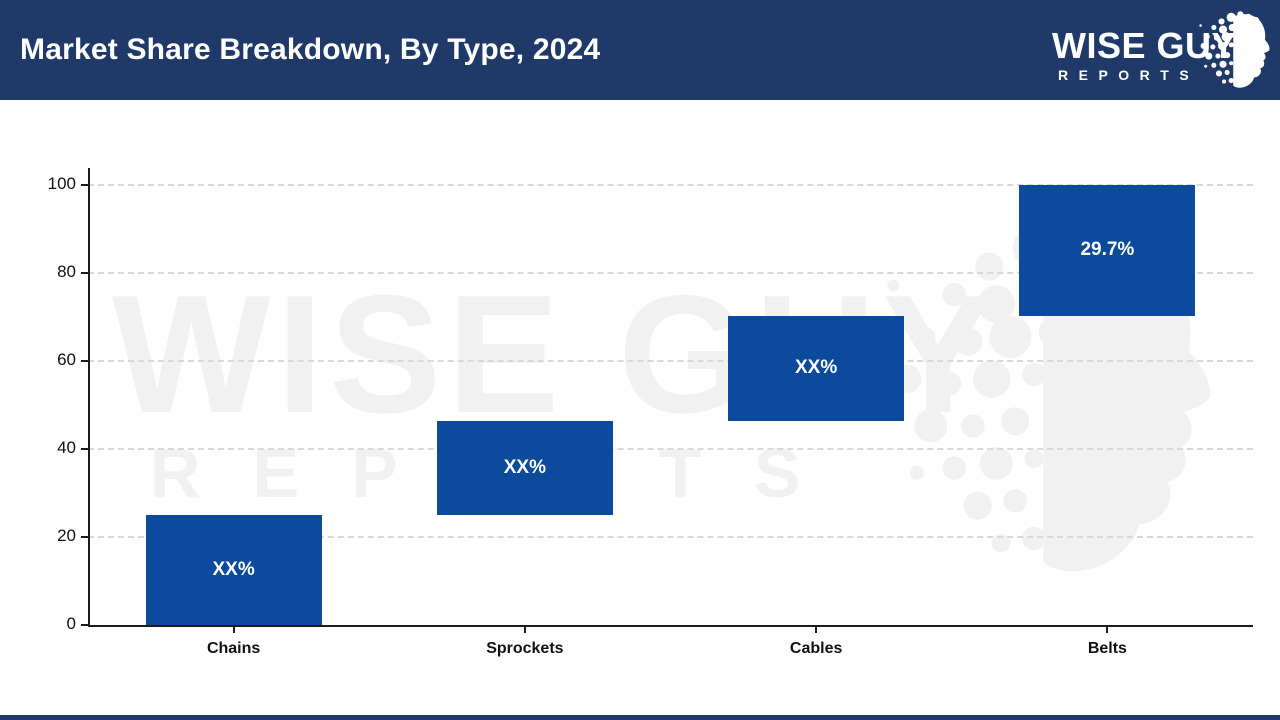  What do you see at coordinates (233, 648) in the screenshot?
I see `category-label-chains: Chains` at bounding box center [233, 648].